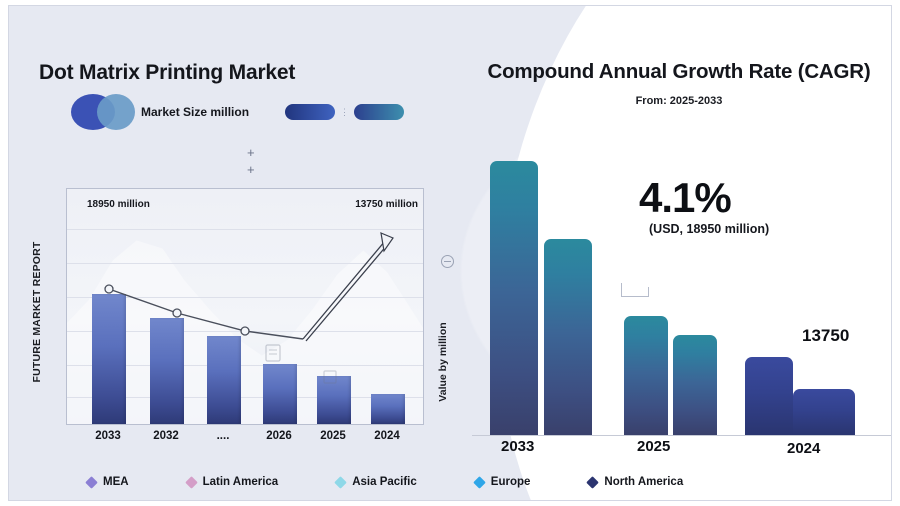 The width and height of the screenshot is (900, 506). Describe the element at coordinates (310, 112) in the screenshot. I see `pill-primary-icon` at that location.